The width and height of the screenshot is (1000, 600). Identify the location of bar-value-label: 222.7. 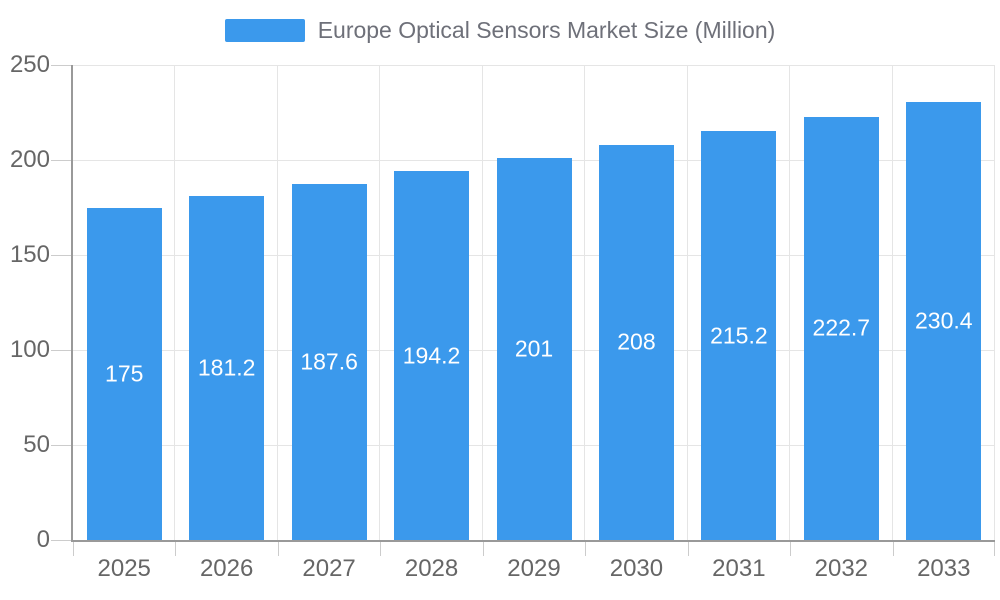
(841, 327).